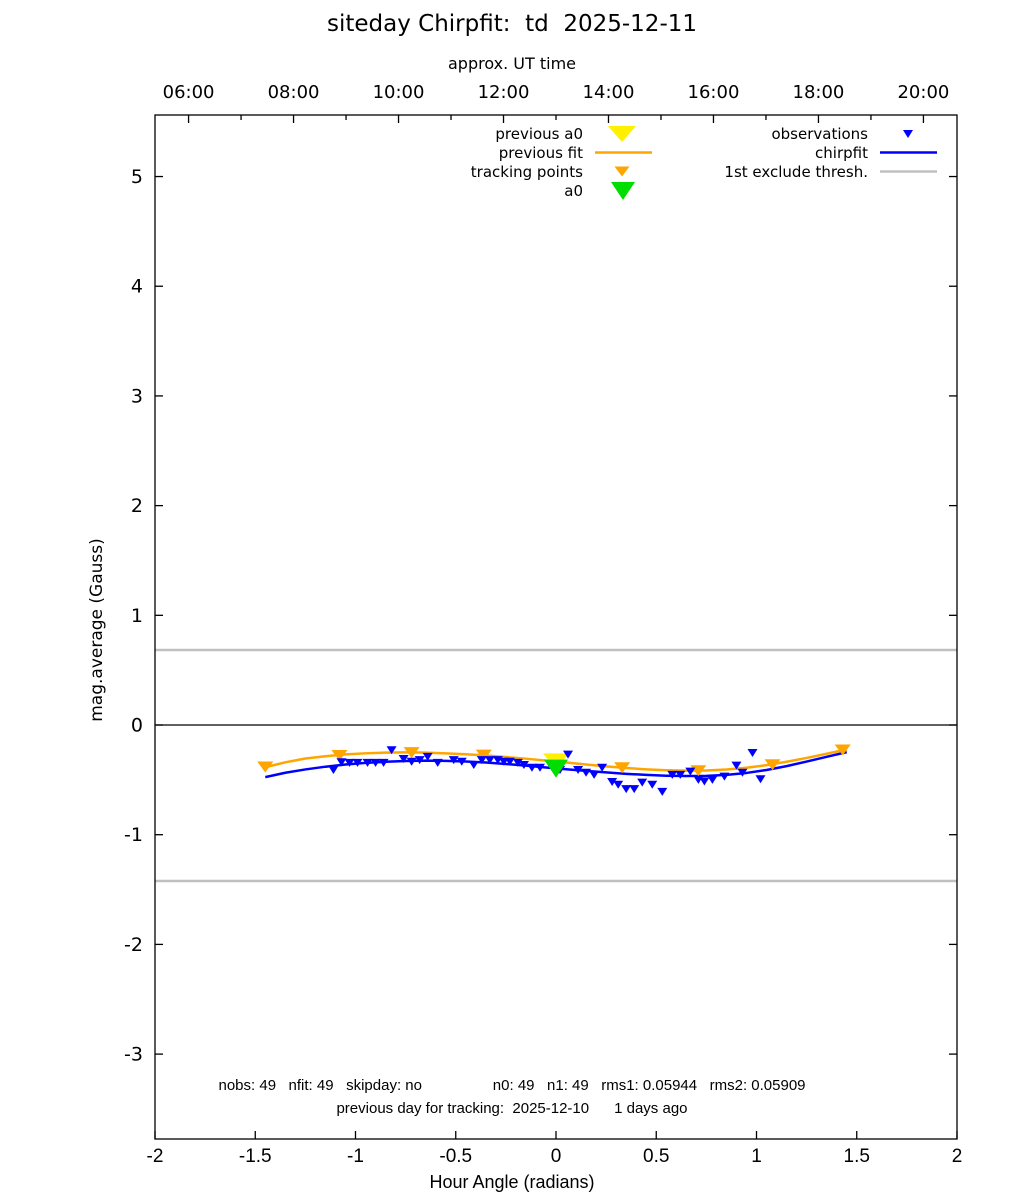 This screenshot has height=1200, width=1024. Describe the element at coordinates (455, 1156) in the screenshot. I see `svg-text: -0.5` at that location.